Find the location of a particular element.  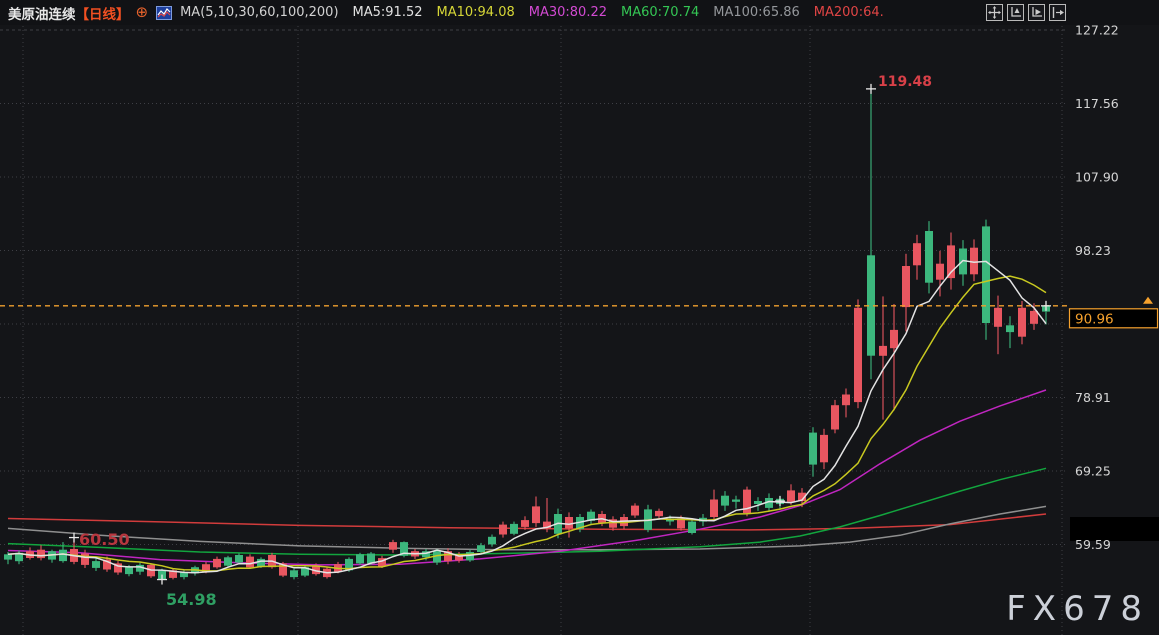

circle-plus-icon: ⊕ is located at coordinates (142, 12).